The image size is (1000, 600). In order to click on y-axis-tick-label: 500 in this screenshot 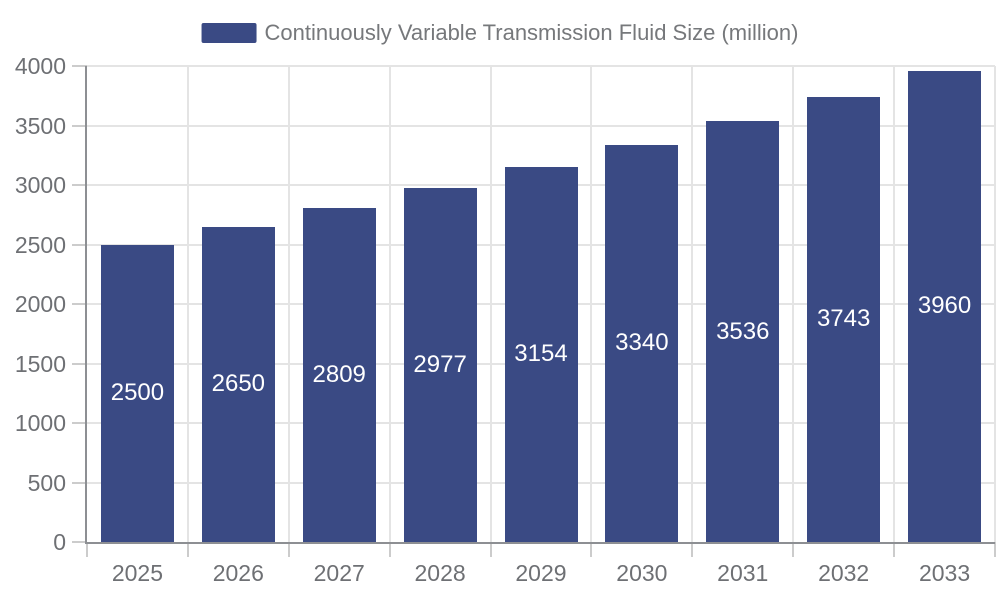, I will do `click(46, 482)`.